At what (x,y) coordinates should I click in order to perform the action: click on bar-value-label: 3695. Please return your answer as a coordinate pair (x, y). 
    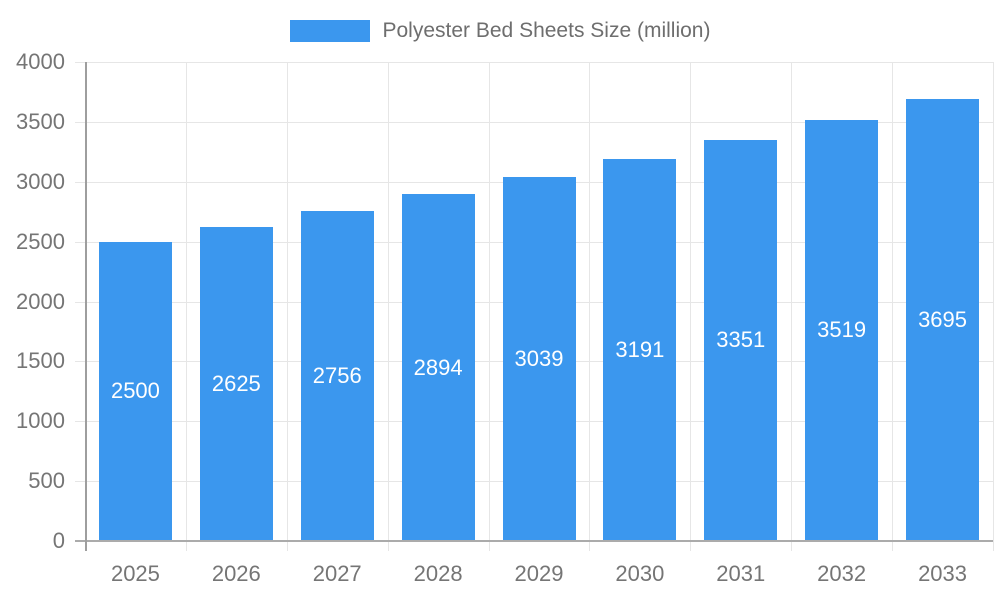
    Looking at the image, I should click on (943, 319).